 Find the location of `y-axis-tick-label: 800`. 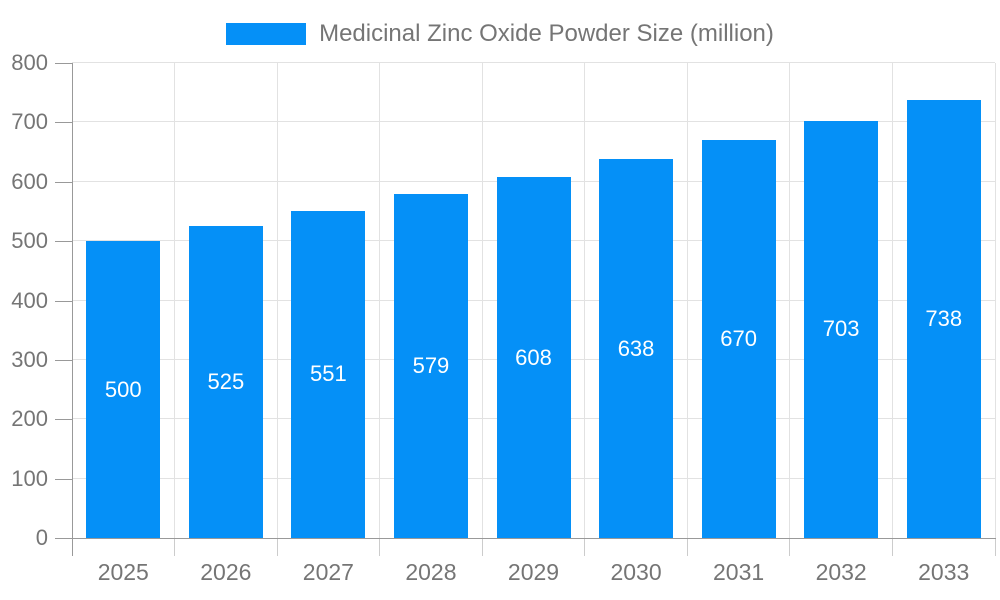

y-axis-tick-label: 800 is located at coordinates (29, 62).